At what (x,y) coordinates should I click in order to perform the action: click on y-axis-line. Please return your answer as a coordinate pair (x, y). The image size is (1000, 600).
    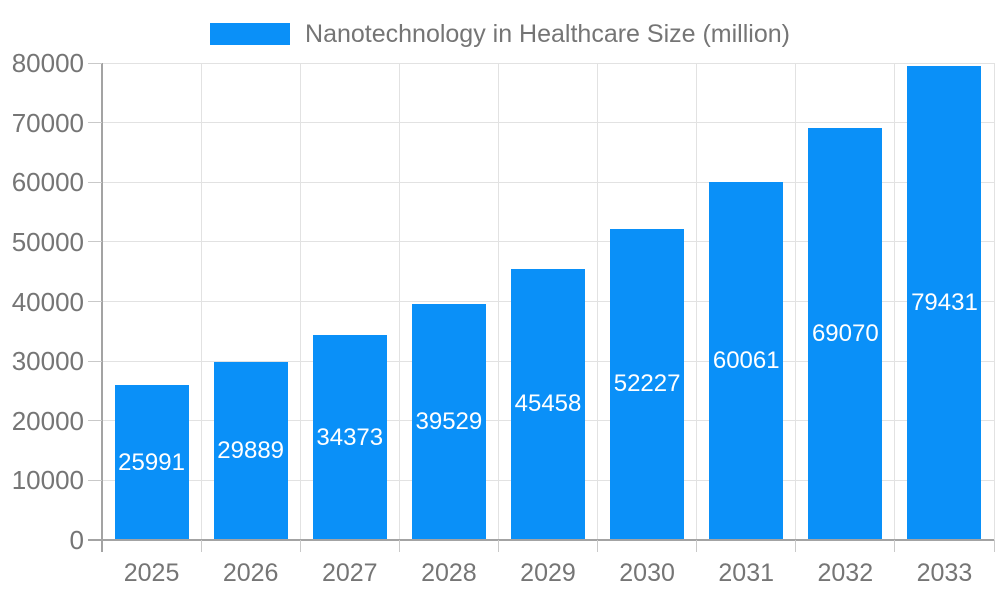
    Looking at the image, I should click on (102, 307).